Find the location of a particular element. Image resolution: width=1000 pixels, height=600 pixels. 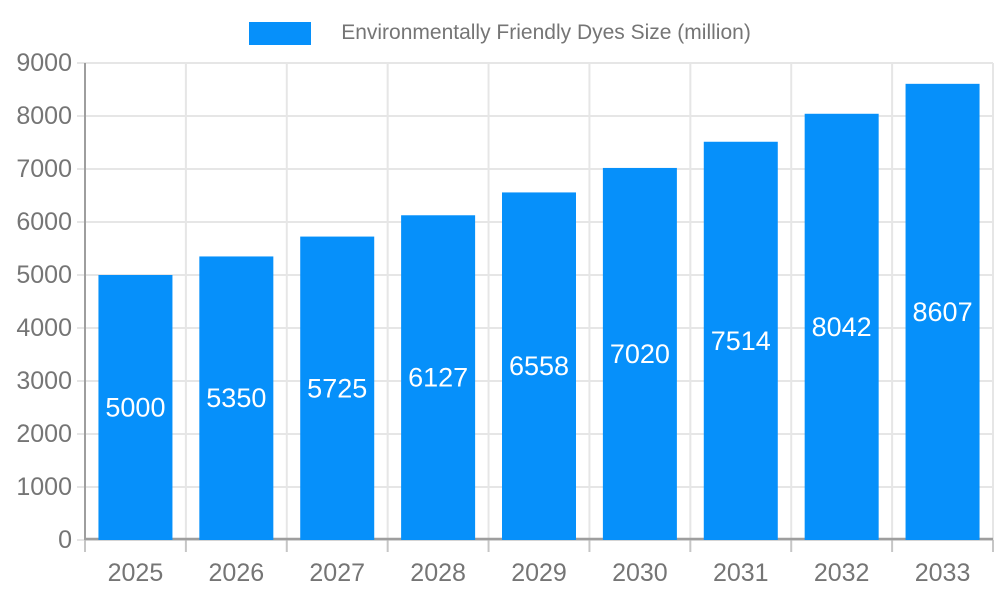

y-tick-label: 9000 is located at coordinates (44, 63).